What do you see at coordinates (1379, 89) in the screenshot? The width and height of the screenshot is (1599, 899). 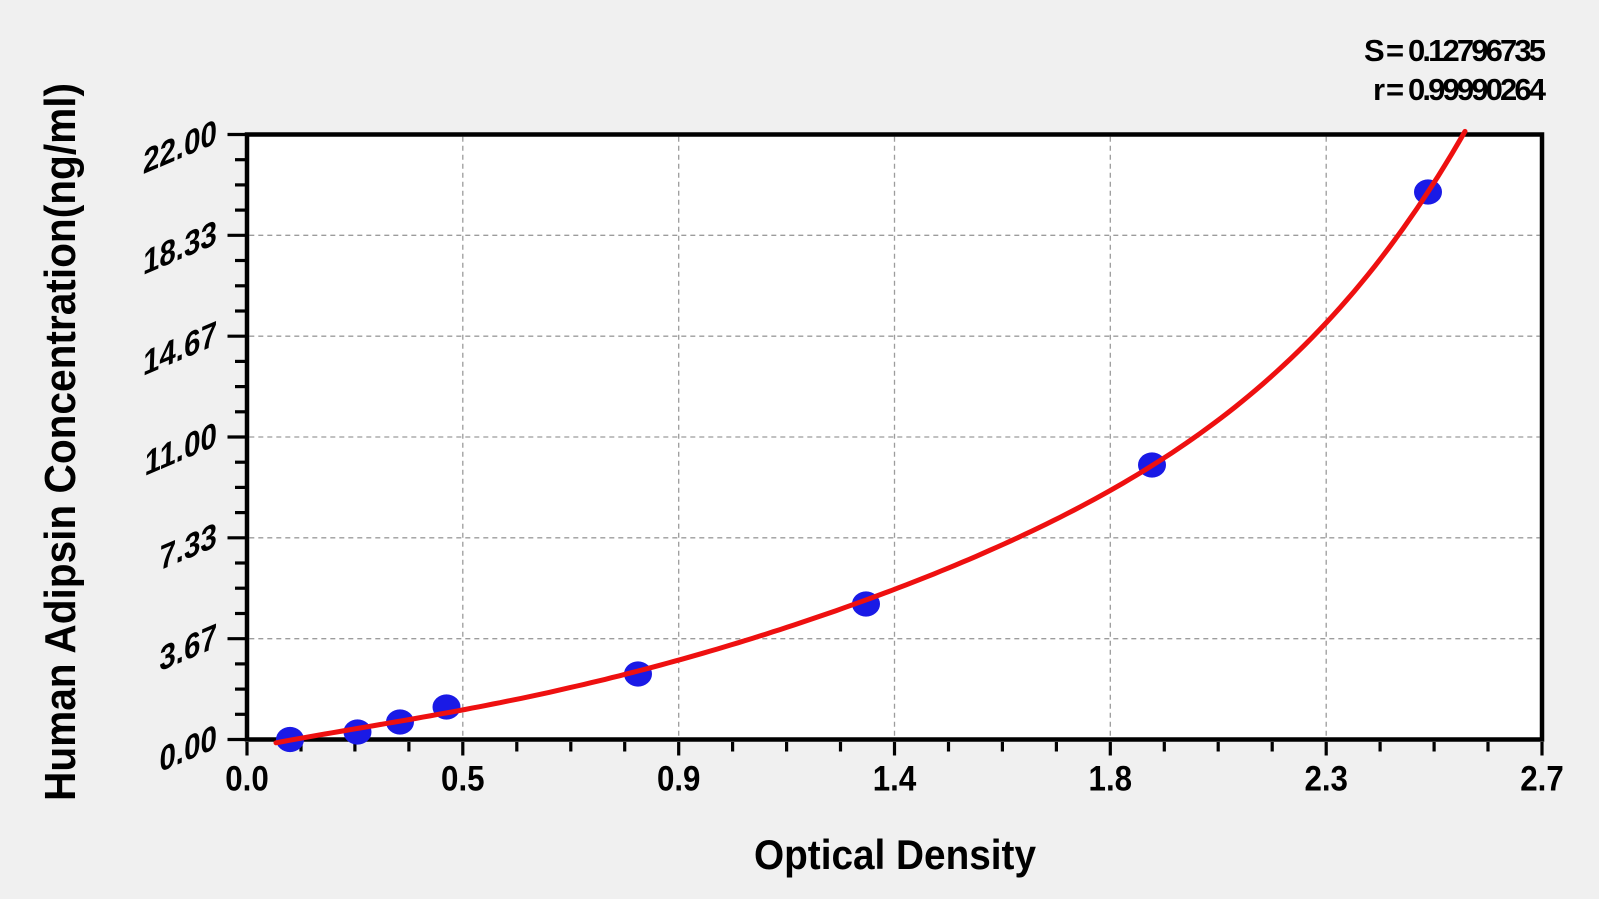 I see `svg-text: r` at bounding box center [1379, 89].